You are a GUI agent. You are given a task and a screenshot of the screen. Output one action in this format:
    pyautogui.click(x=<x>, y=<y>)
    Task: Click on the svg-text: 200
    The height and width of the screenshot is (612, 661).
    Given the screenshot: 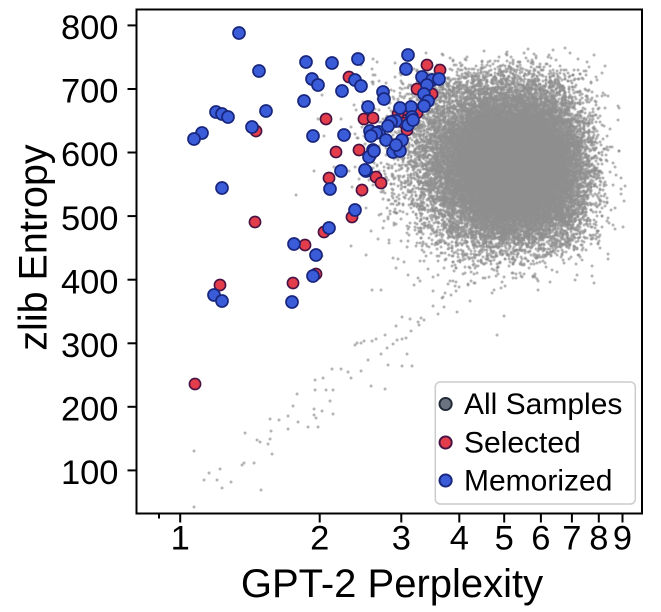 What is the action you would take?
    pyautogui.click(x=90, y=410)
    